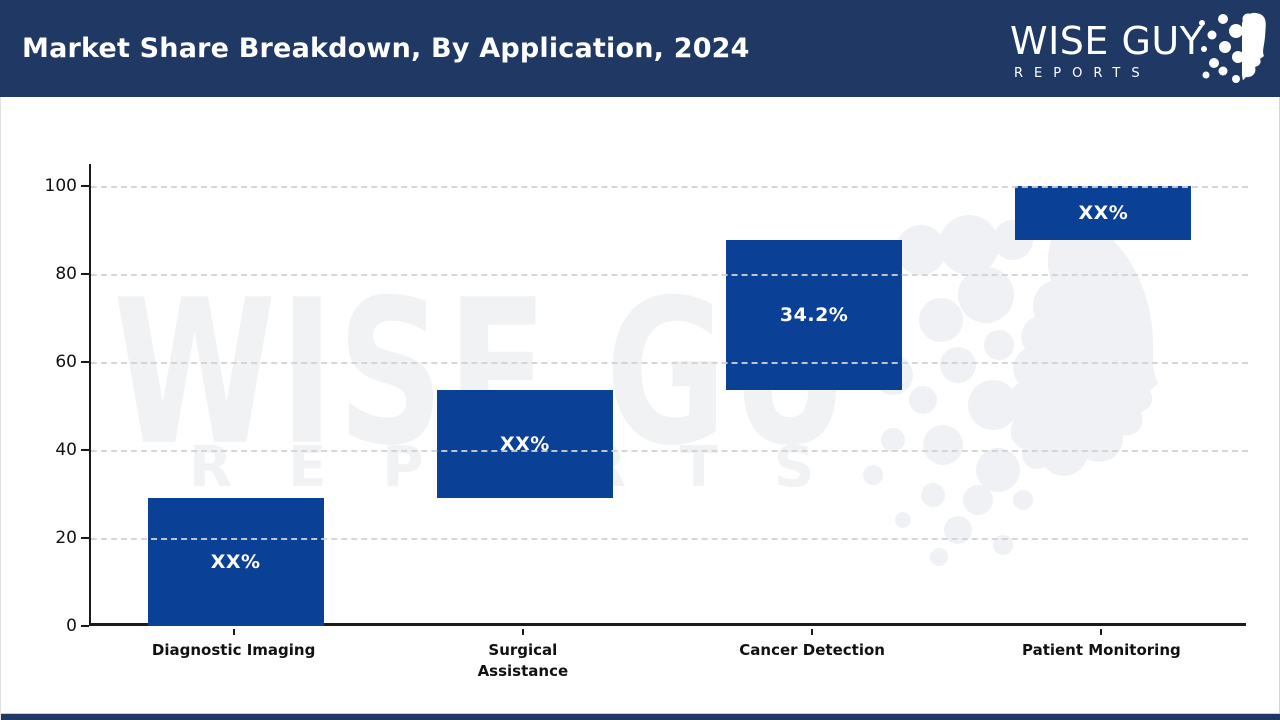 This screenshot has height=720, width=1280. I want to click on y-tick-label-100: 100, so click(60, 186).